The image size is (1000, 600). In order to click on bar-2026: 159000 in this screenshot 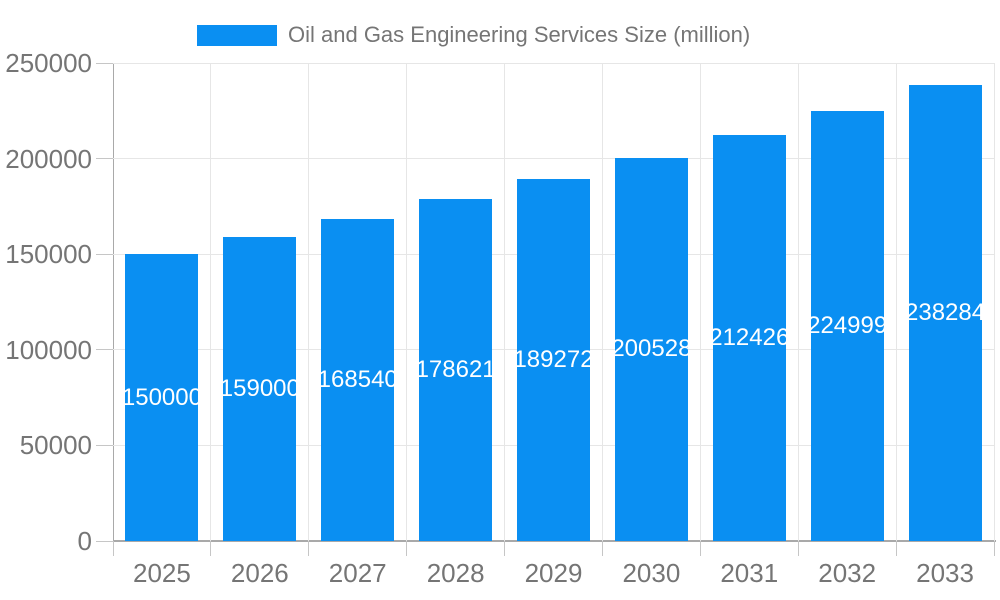, I will do `click(260, 388)`.